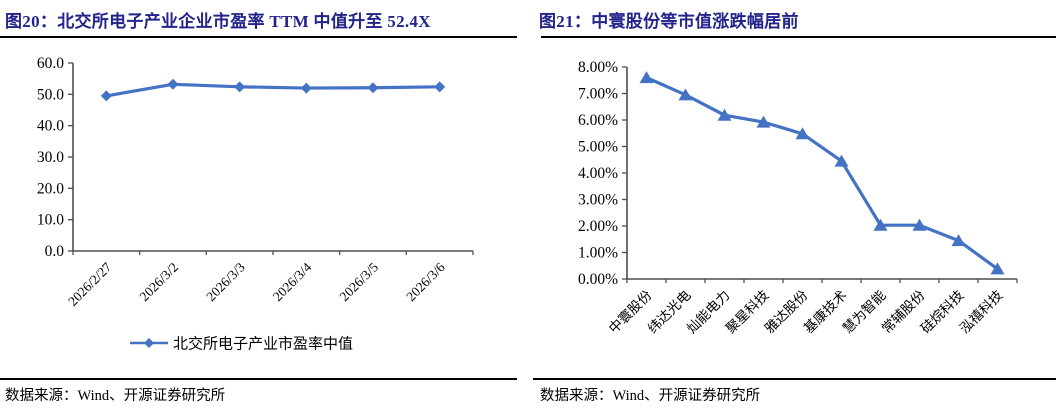 This screenshot has height=414, width=1060. Describe the element at coordinates (50, 188) in the screenshot. I see `y-tick-label: 20.0` at that location.